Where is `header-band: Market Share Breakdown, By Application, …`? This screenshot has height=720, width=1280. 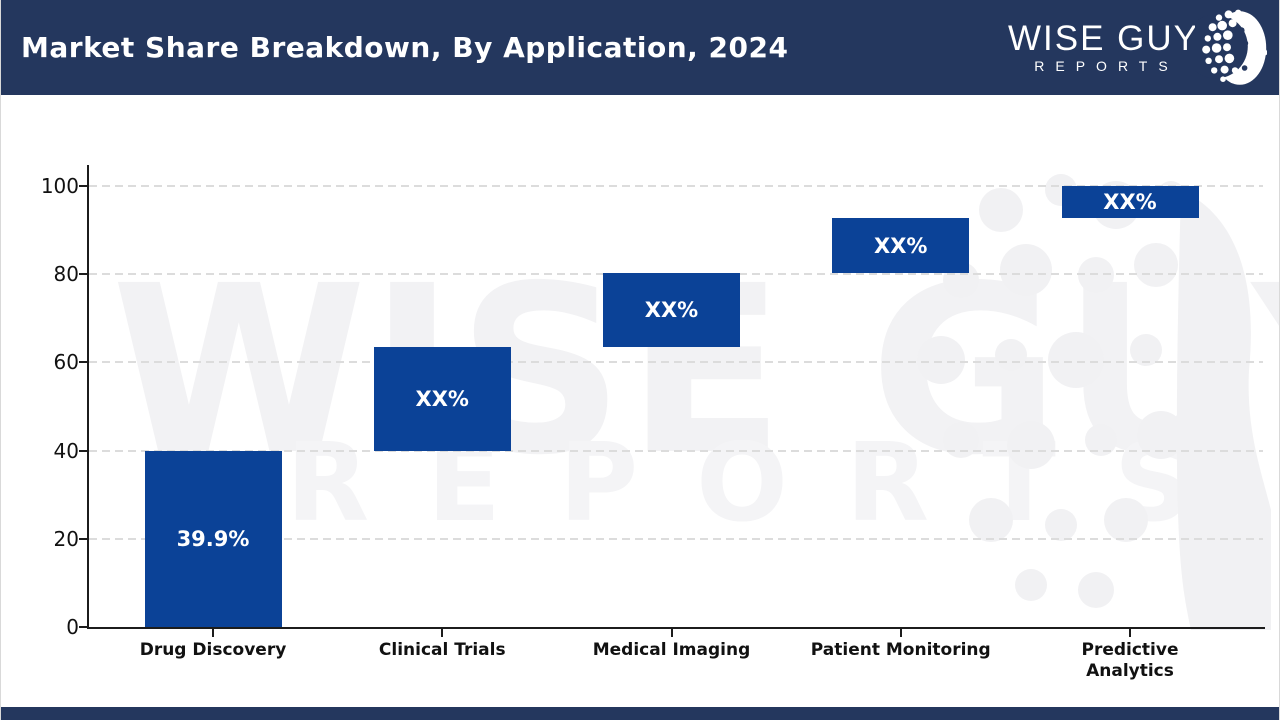 header-band: Market Share Breakdown, By Application, … is located at coordinates (640, 47).